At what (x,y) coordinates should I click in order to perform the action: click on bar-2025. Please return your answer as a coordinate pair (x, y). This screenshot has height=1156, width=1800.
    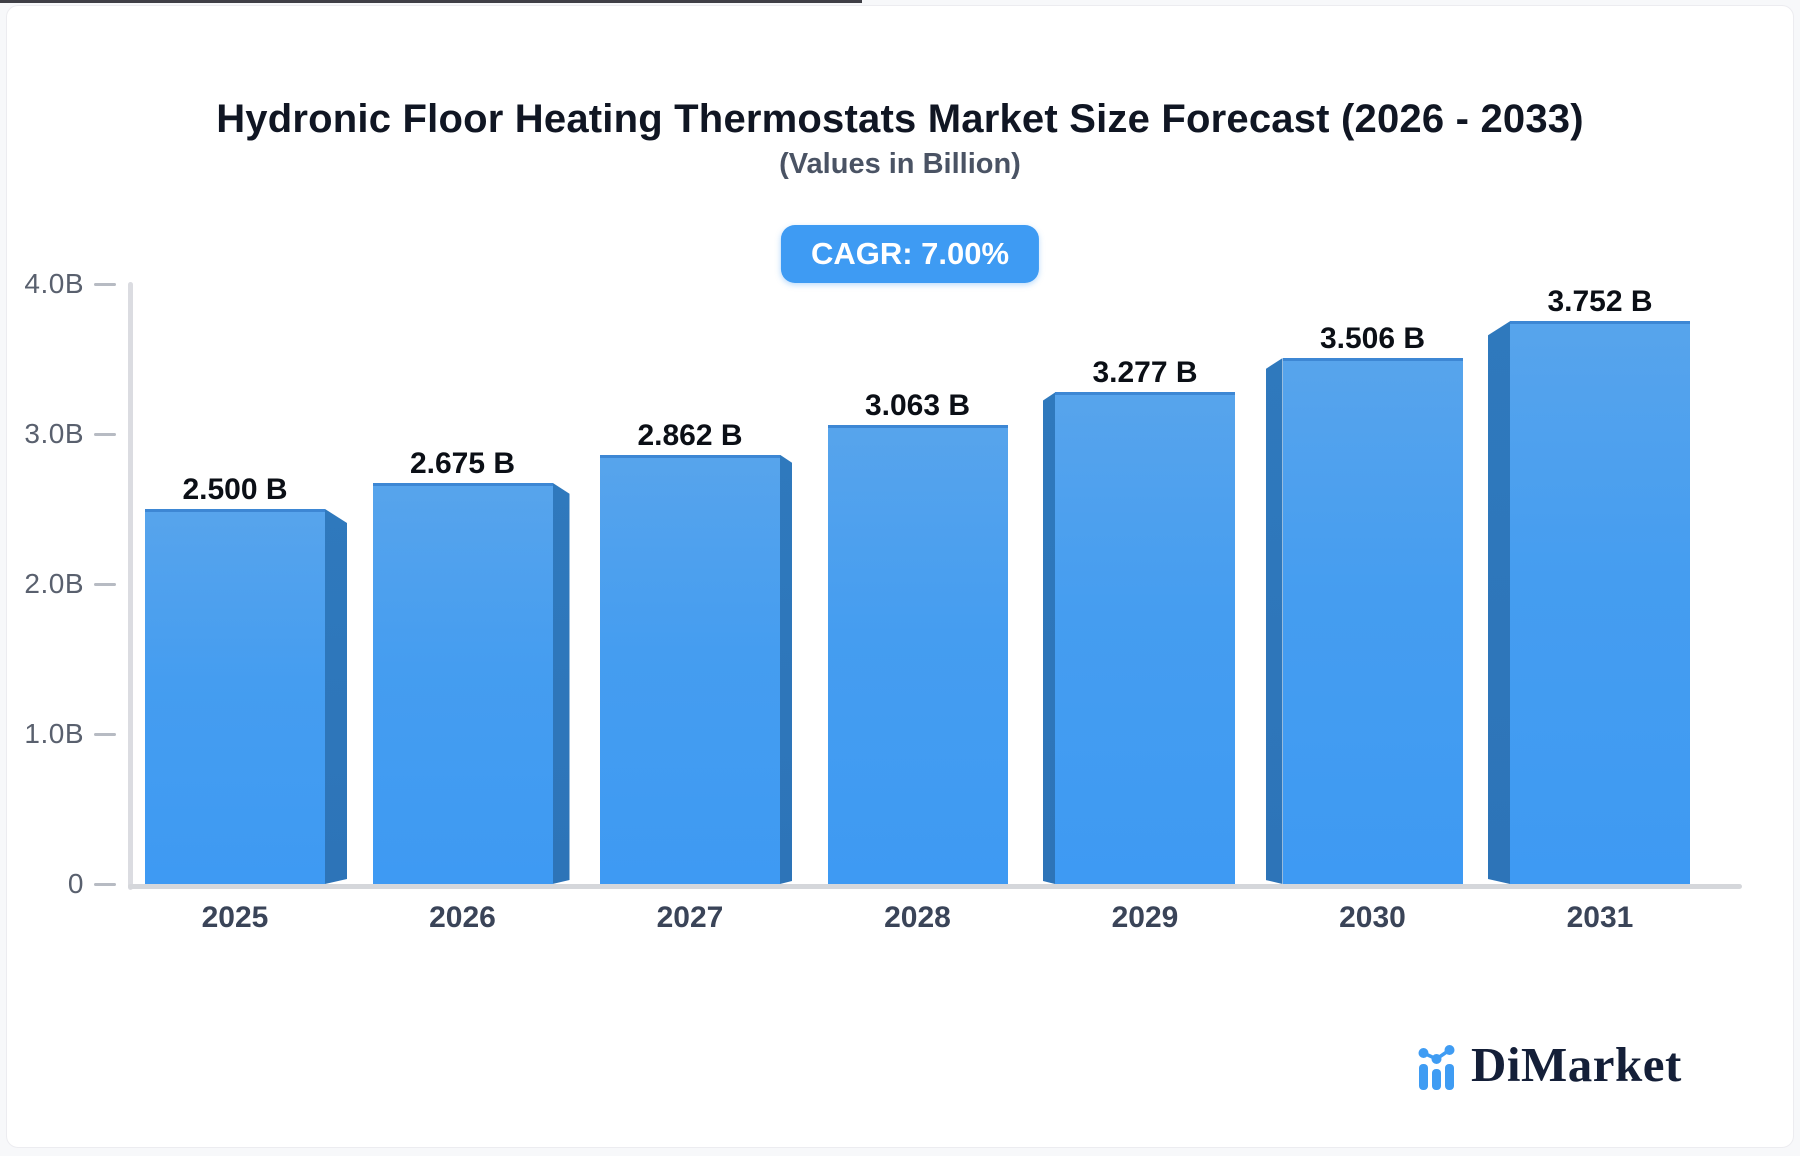
    Looking at the image, I should click on (235, 696).